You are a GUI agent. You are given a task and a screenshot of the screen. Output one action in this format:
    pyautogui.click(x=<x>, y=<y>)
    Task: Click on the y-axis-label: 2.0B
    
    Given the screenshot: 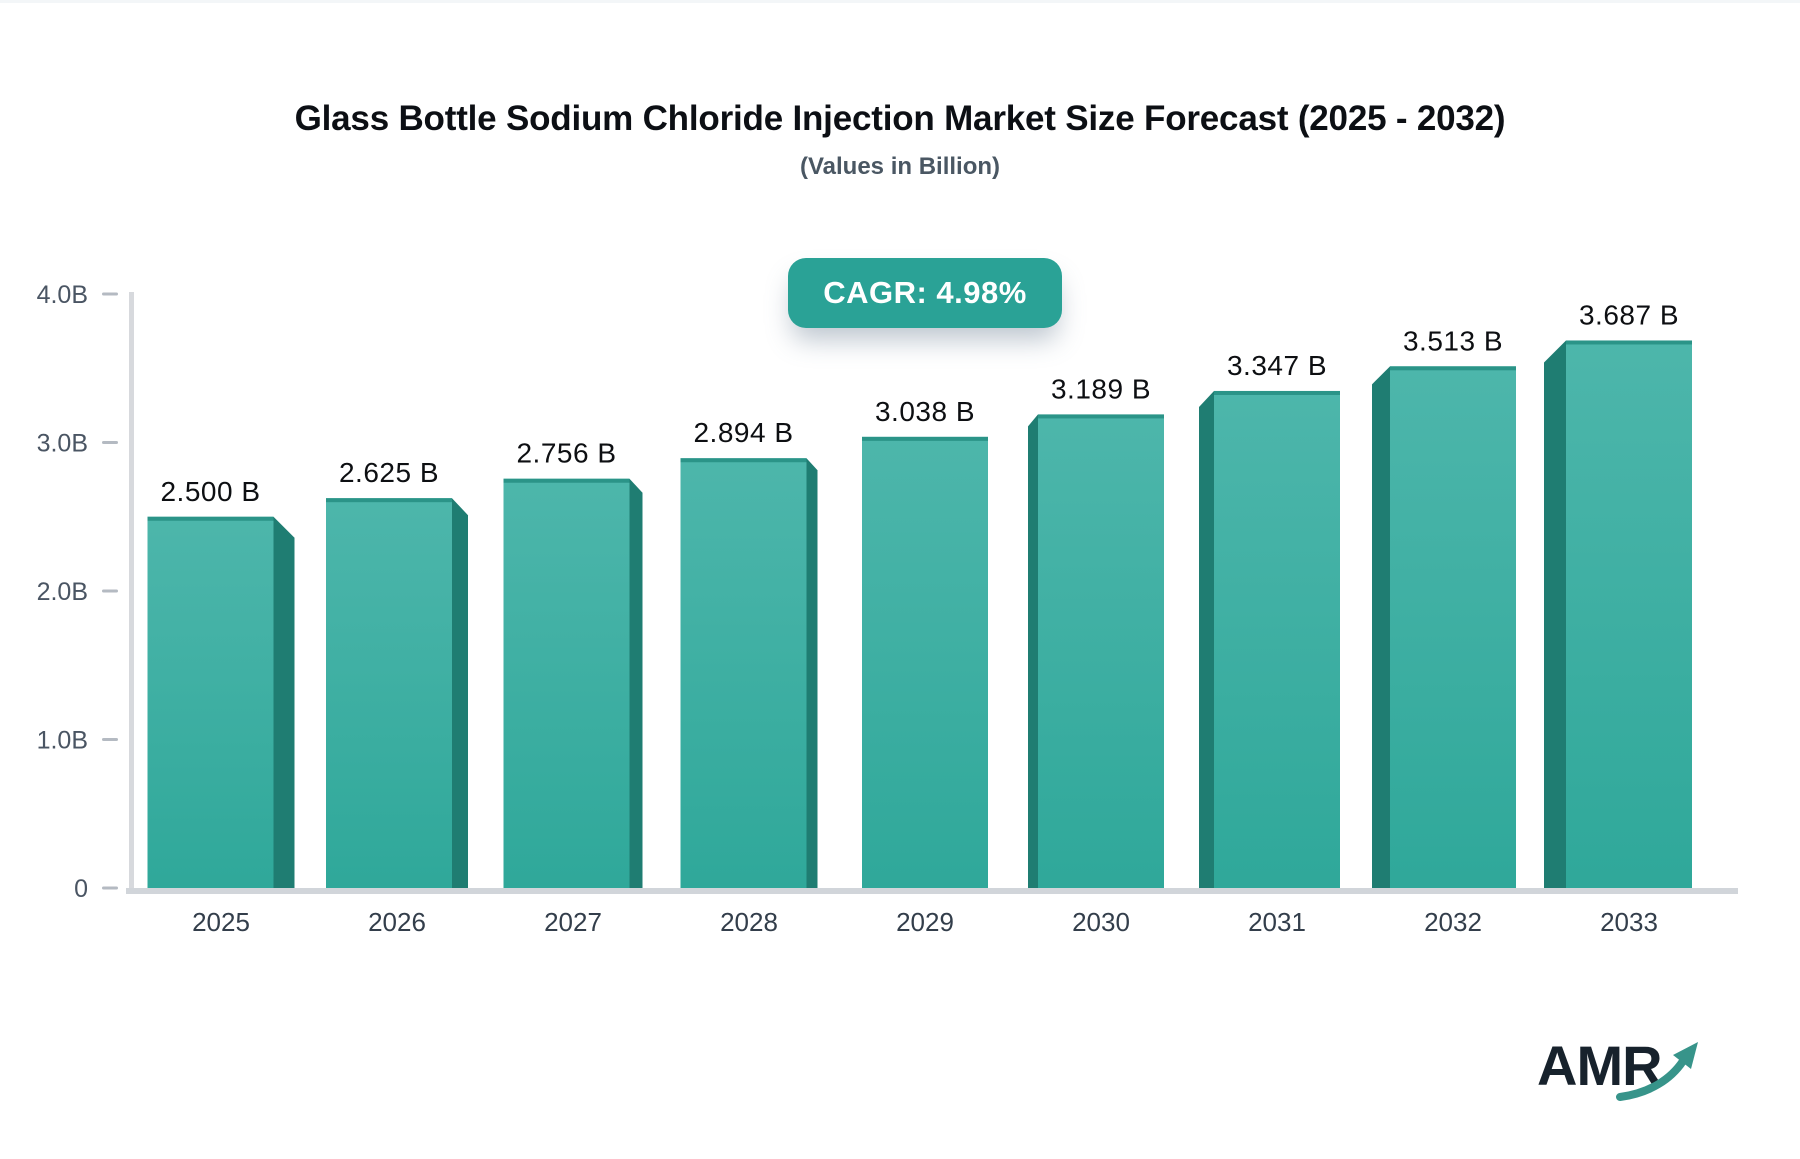 What is the action you would take?
    pyautogui.click(x=62, y=592)
    